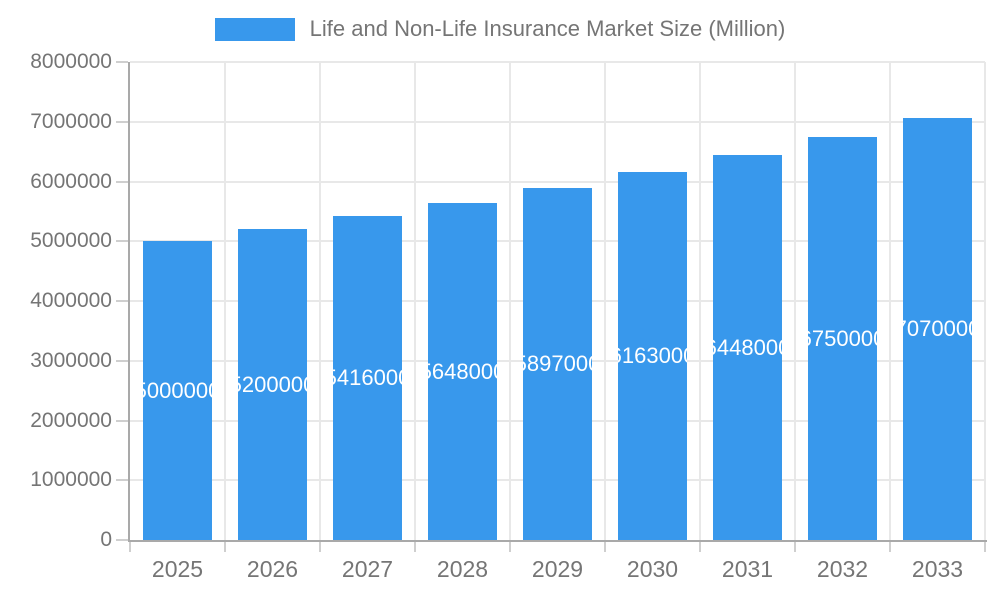  I want to click on bar-value-label: 5000000, so click(177, 390).